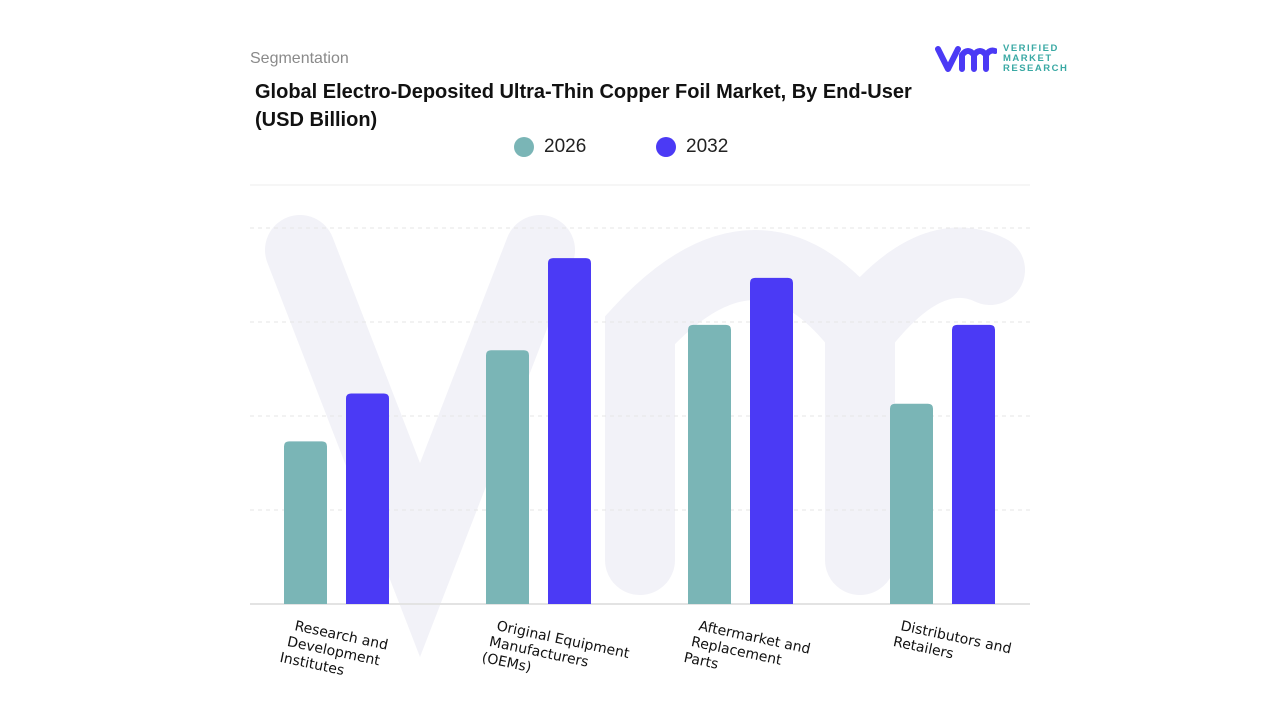  What do you see at coordinates (640, 148) in the screenshot?
I see `legend: 2026 2032` at bounding box center [640, 148].